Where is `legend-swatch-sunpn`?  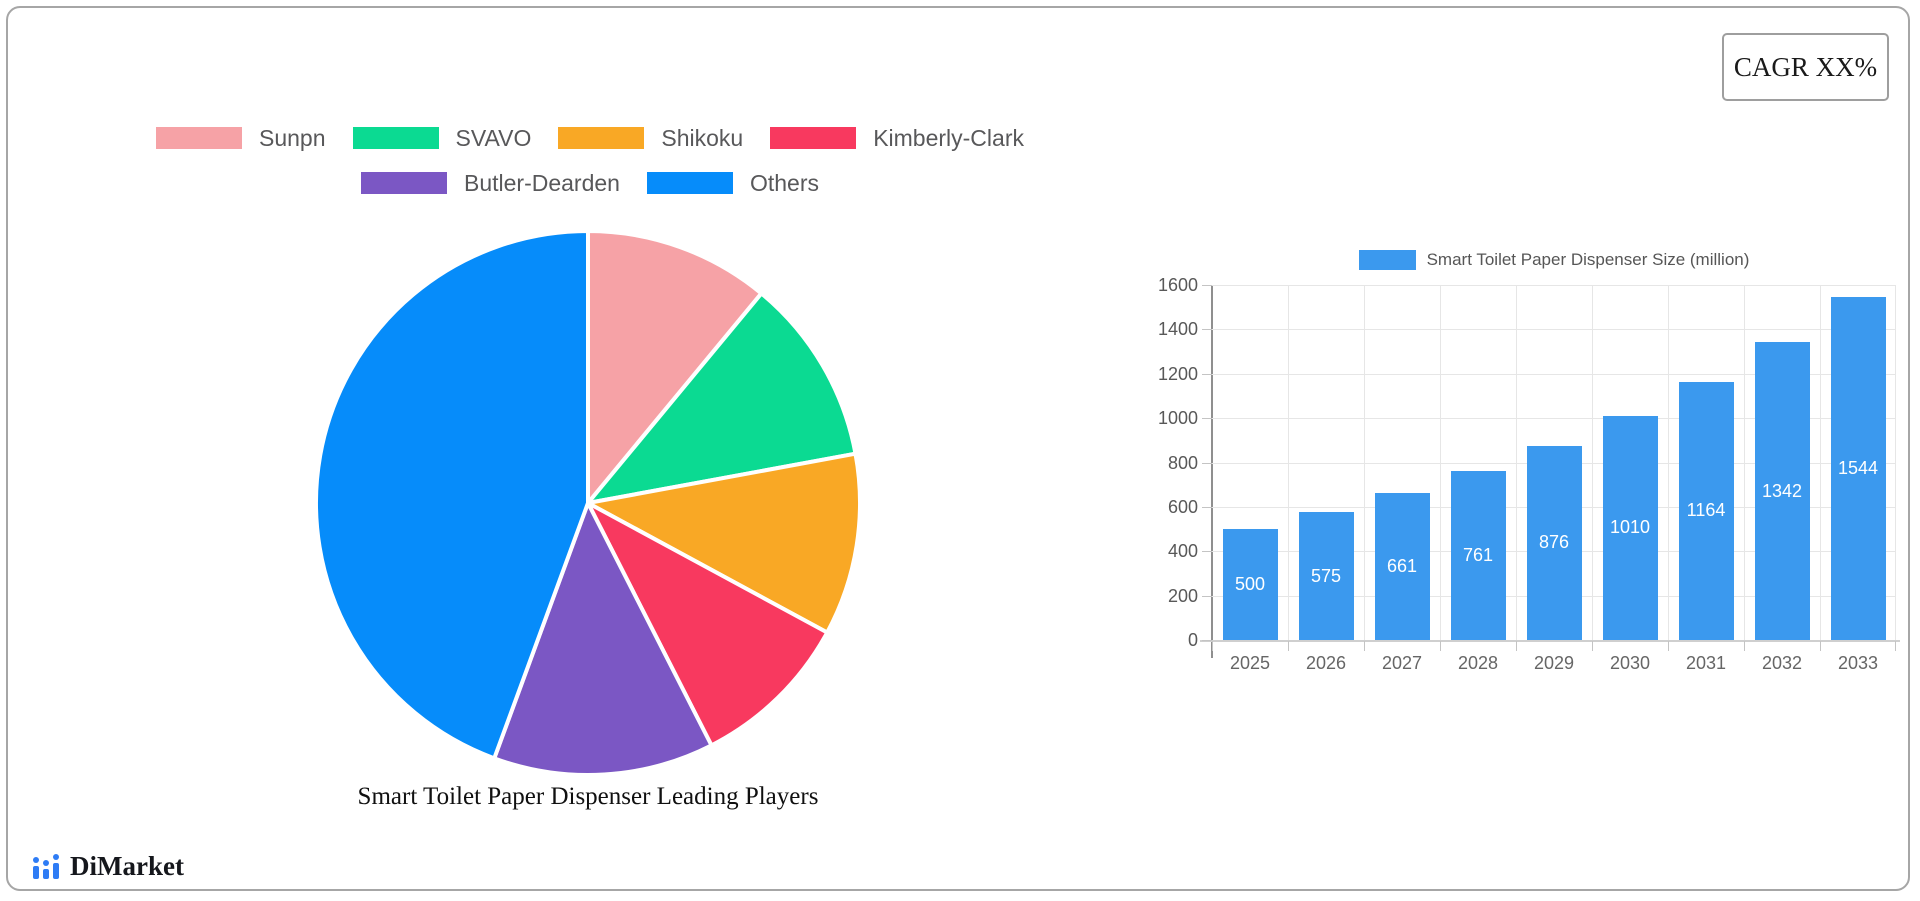
legend-swatch-sunpn is located at coordinates (199, 138).